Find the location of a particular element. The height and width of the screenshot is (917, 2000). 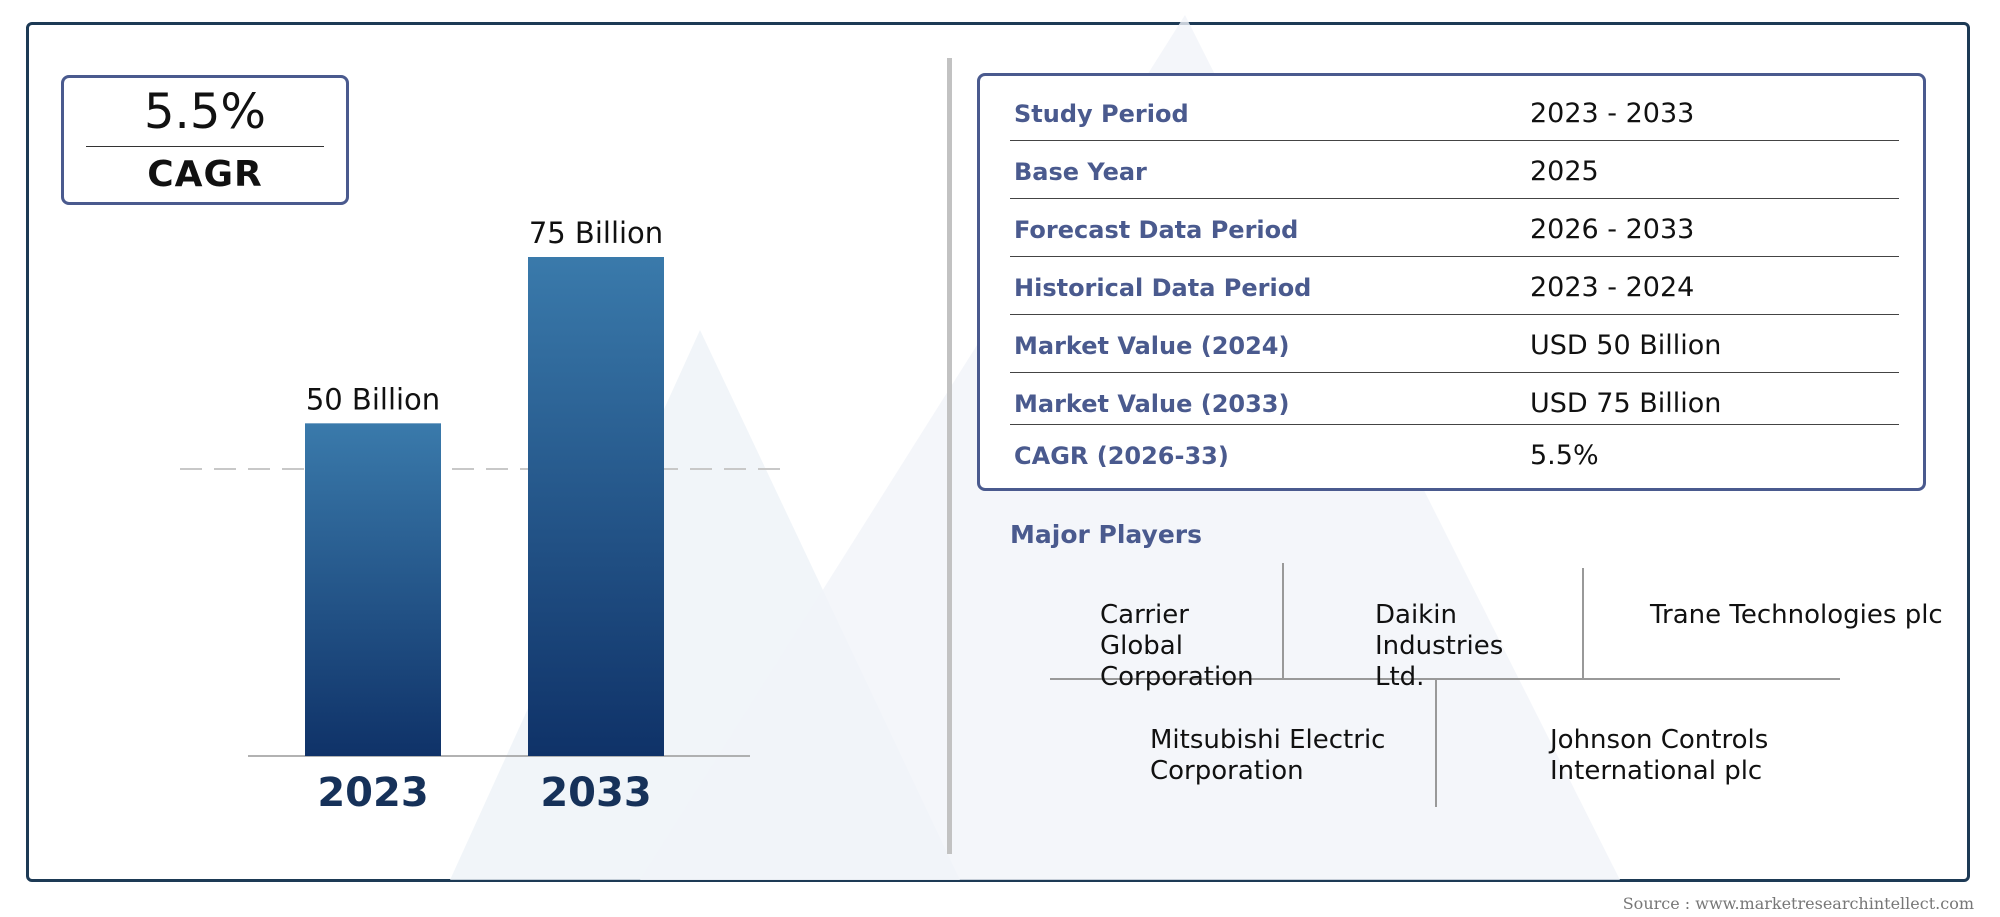

category-label: 2033 is located at coordinates (595, 793).